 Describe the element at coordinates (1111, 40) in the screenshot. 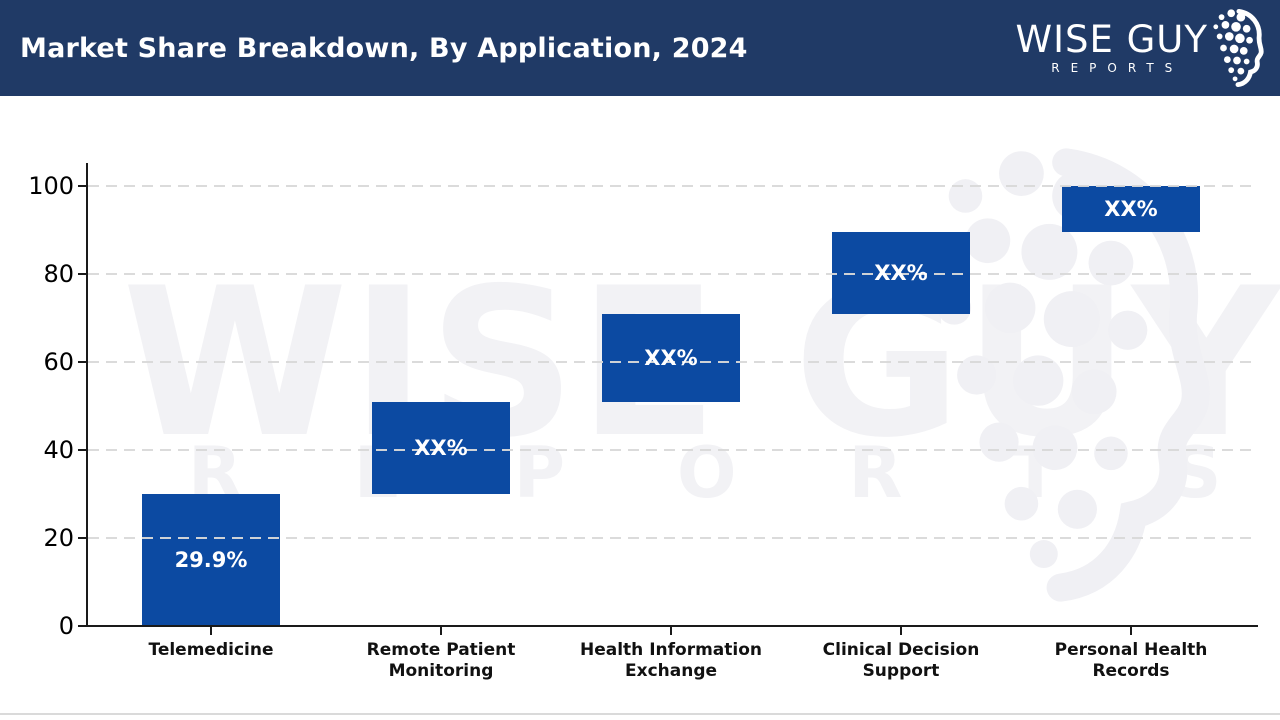

I see `brand-name: WISE GUY` at that location.